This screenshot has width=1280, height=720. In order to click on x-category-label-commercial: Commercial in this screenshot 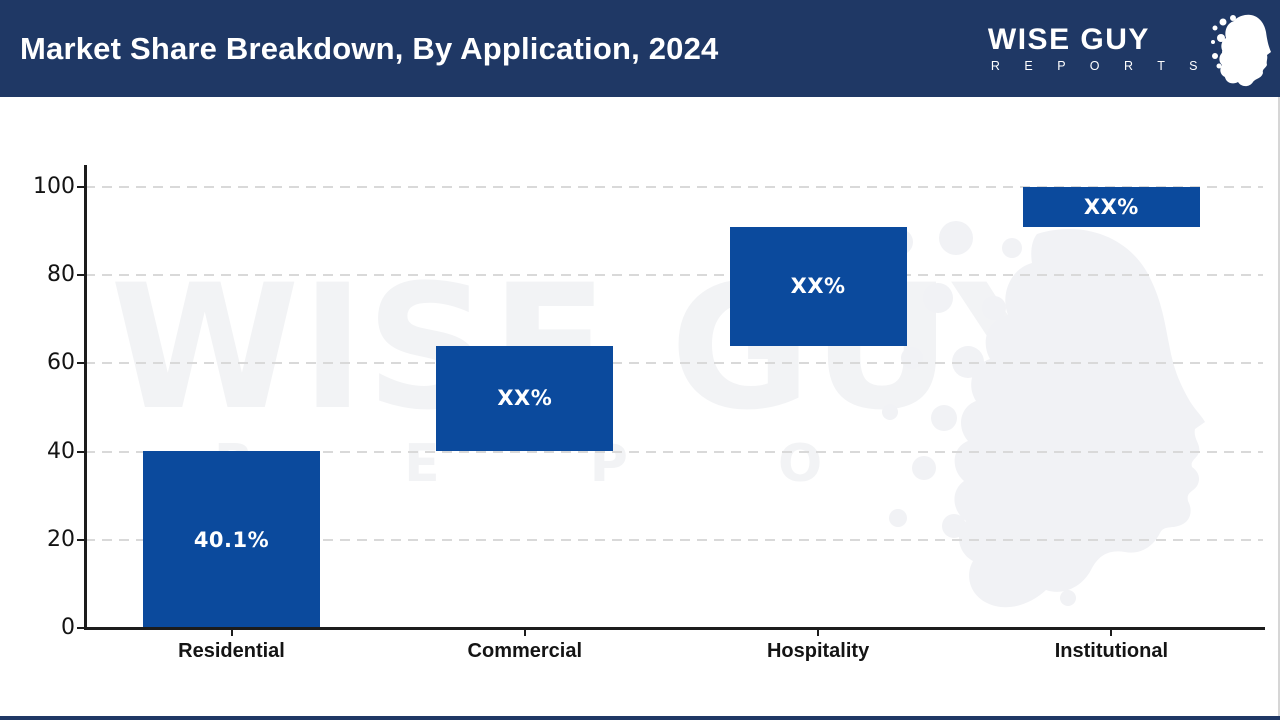, I will do `click(525, 651)`.